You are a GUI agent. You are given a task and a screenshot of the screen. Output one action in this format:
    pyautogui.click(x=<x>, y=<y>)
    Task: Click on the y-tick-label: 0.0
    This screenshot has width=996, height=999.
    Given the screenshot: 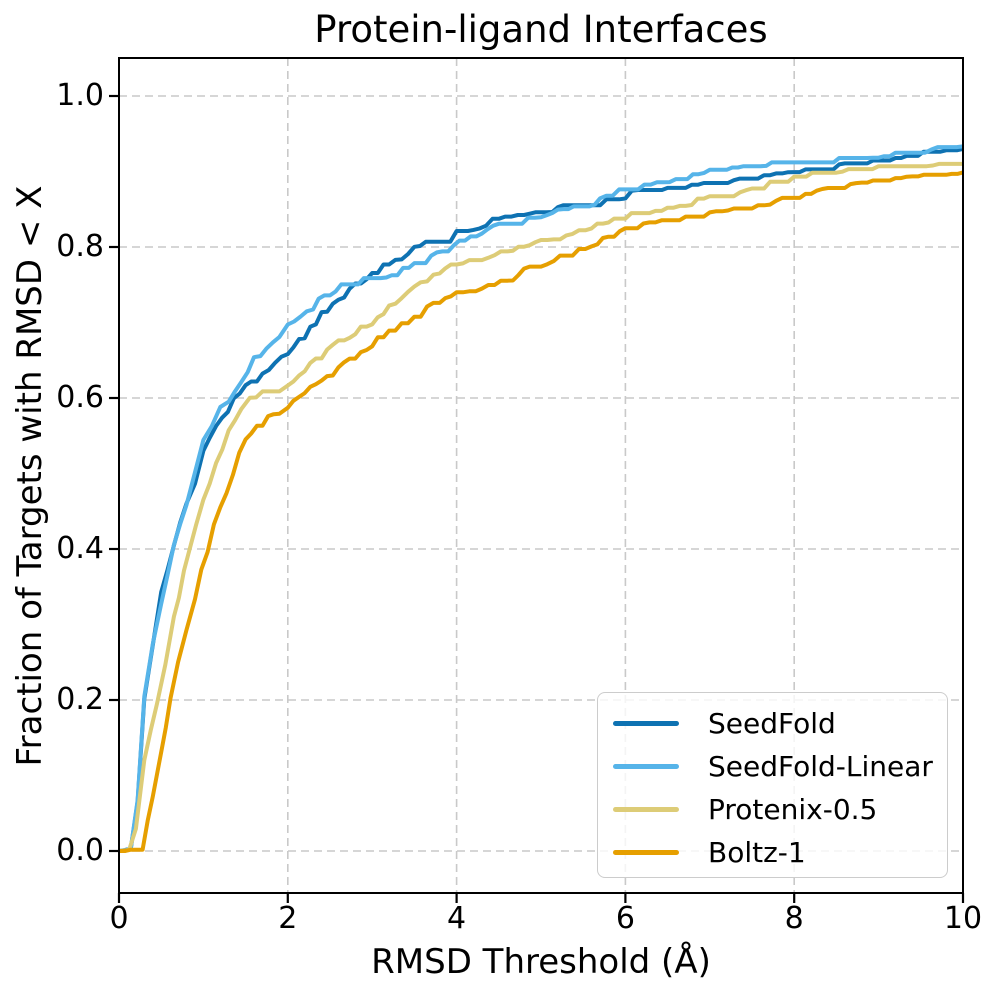 What is the action you would take?
    pyautogui.click(x=80, y=850)
    